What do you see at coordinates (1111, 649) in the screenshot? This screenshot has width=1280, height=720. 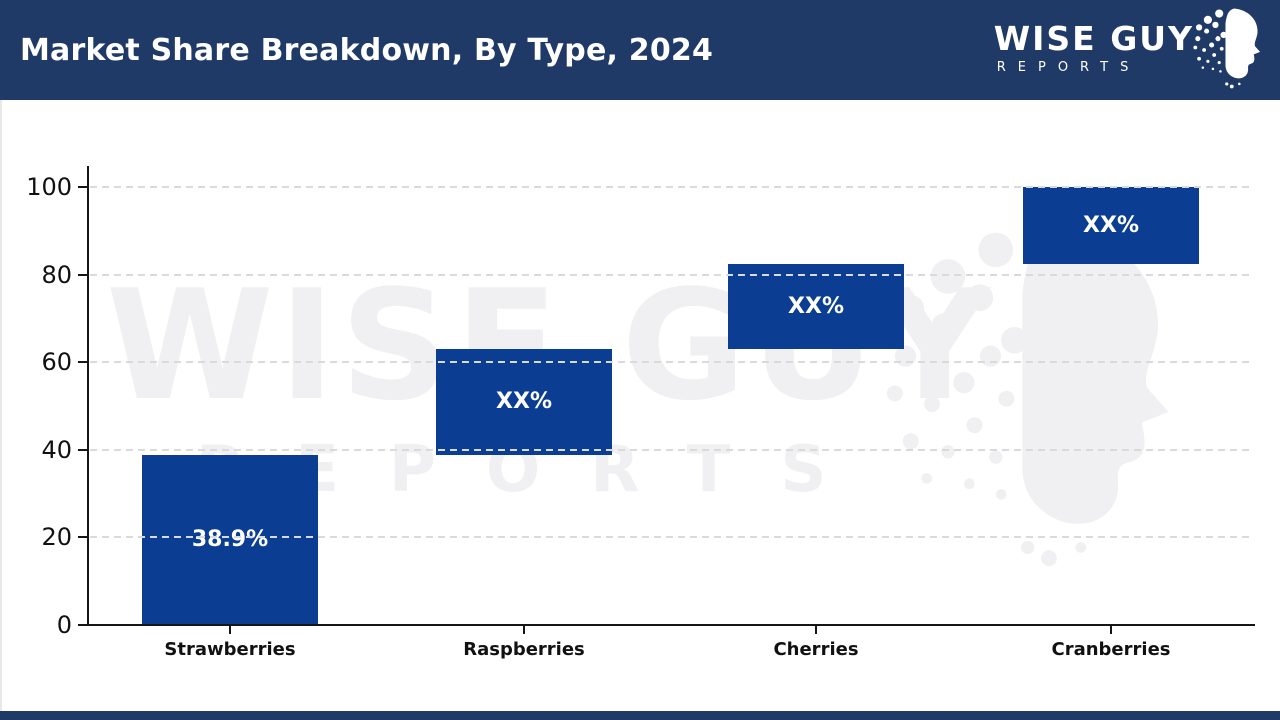 I see `category-label: Cranberries` at bounding box center [1111, 649].